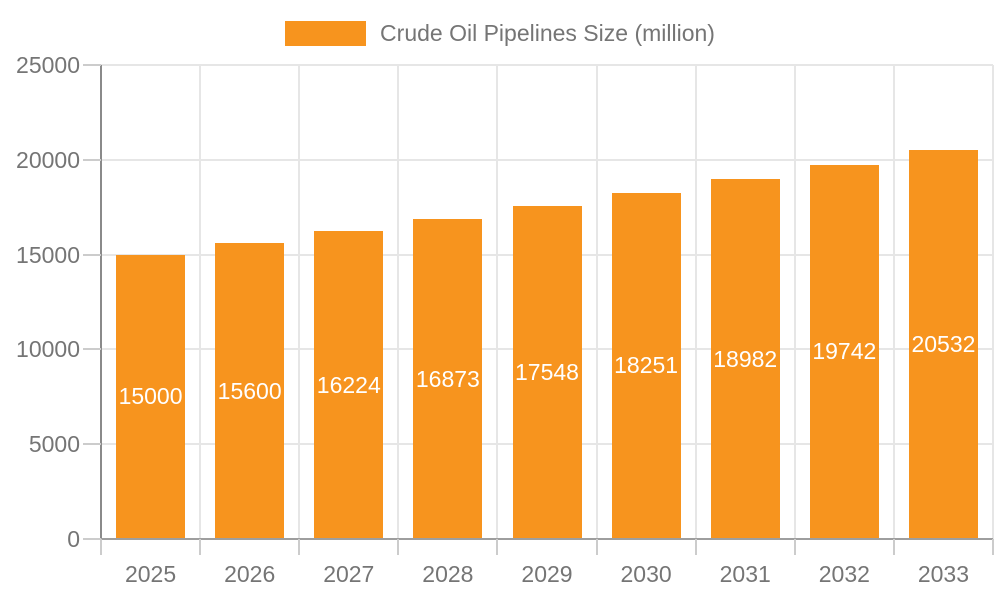  What do you see at coordinates (48, 65) in the screenshot?
I see `y-tick-label: 25000` at bounding box center [48, 65].